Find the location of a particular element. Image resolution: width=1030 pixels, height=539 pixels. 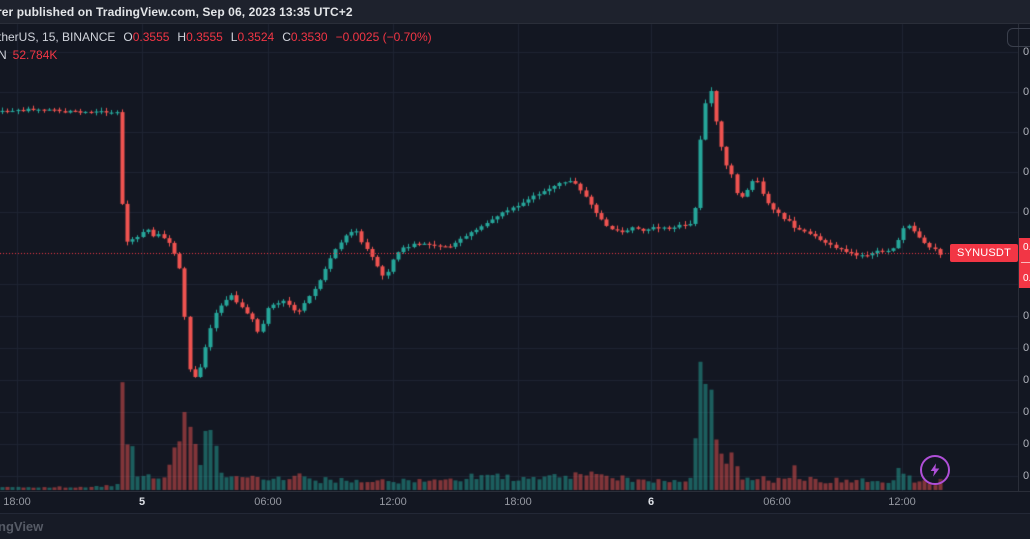

lightning-icon is located at coordinates (935, 470).